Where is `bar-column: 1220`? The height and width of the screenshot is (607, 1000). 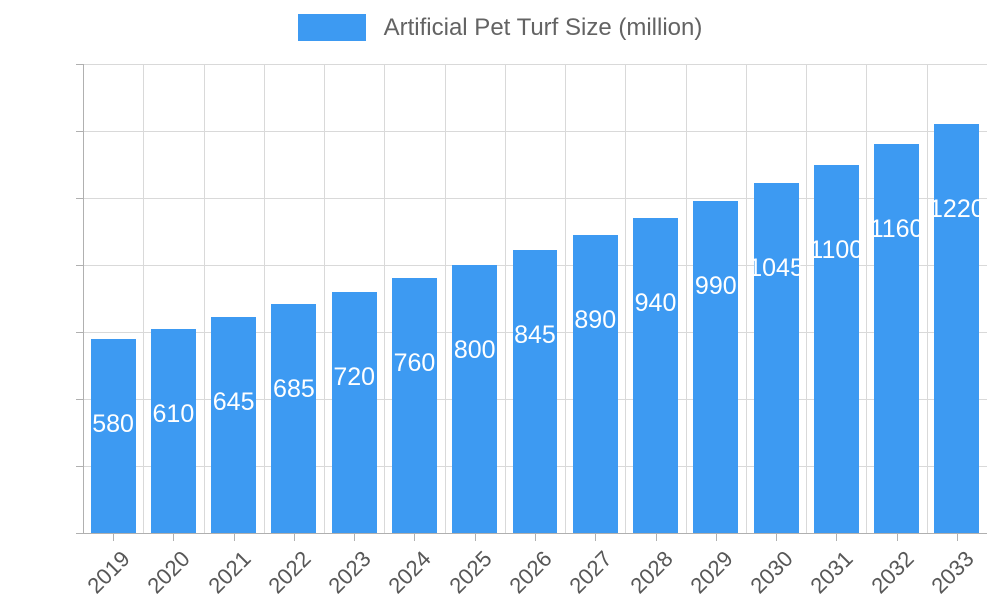 bar-column: 1220 is located at coordinates (957, 298).